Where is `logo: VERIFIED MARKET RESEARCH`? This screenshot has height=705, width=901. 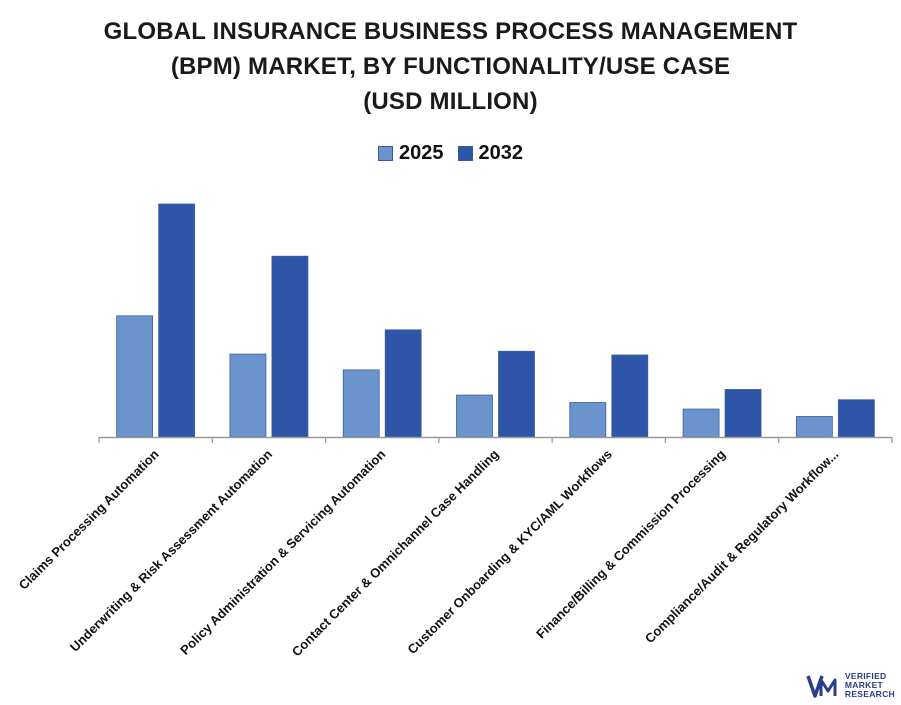
logo: VERIFIED MARKET RESEARCH is located at coordinates (850, 685).